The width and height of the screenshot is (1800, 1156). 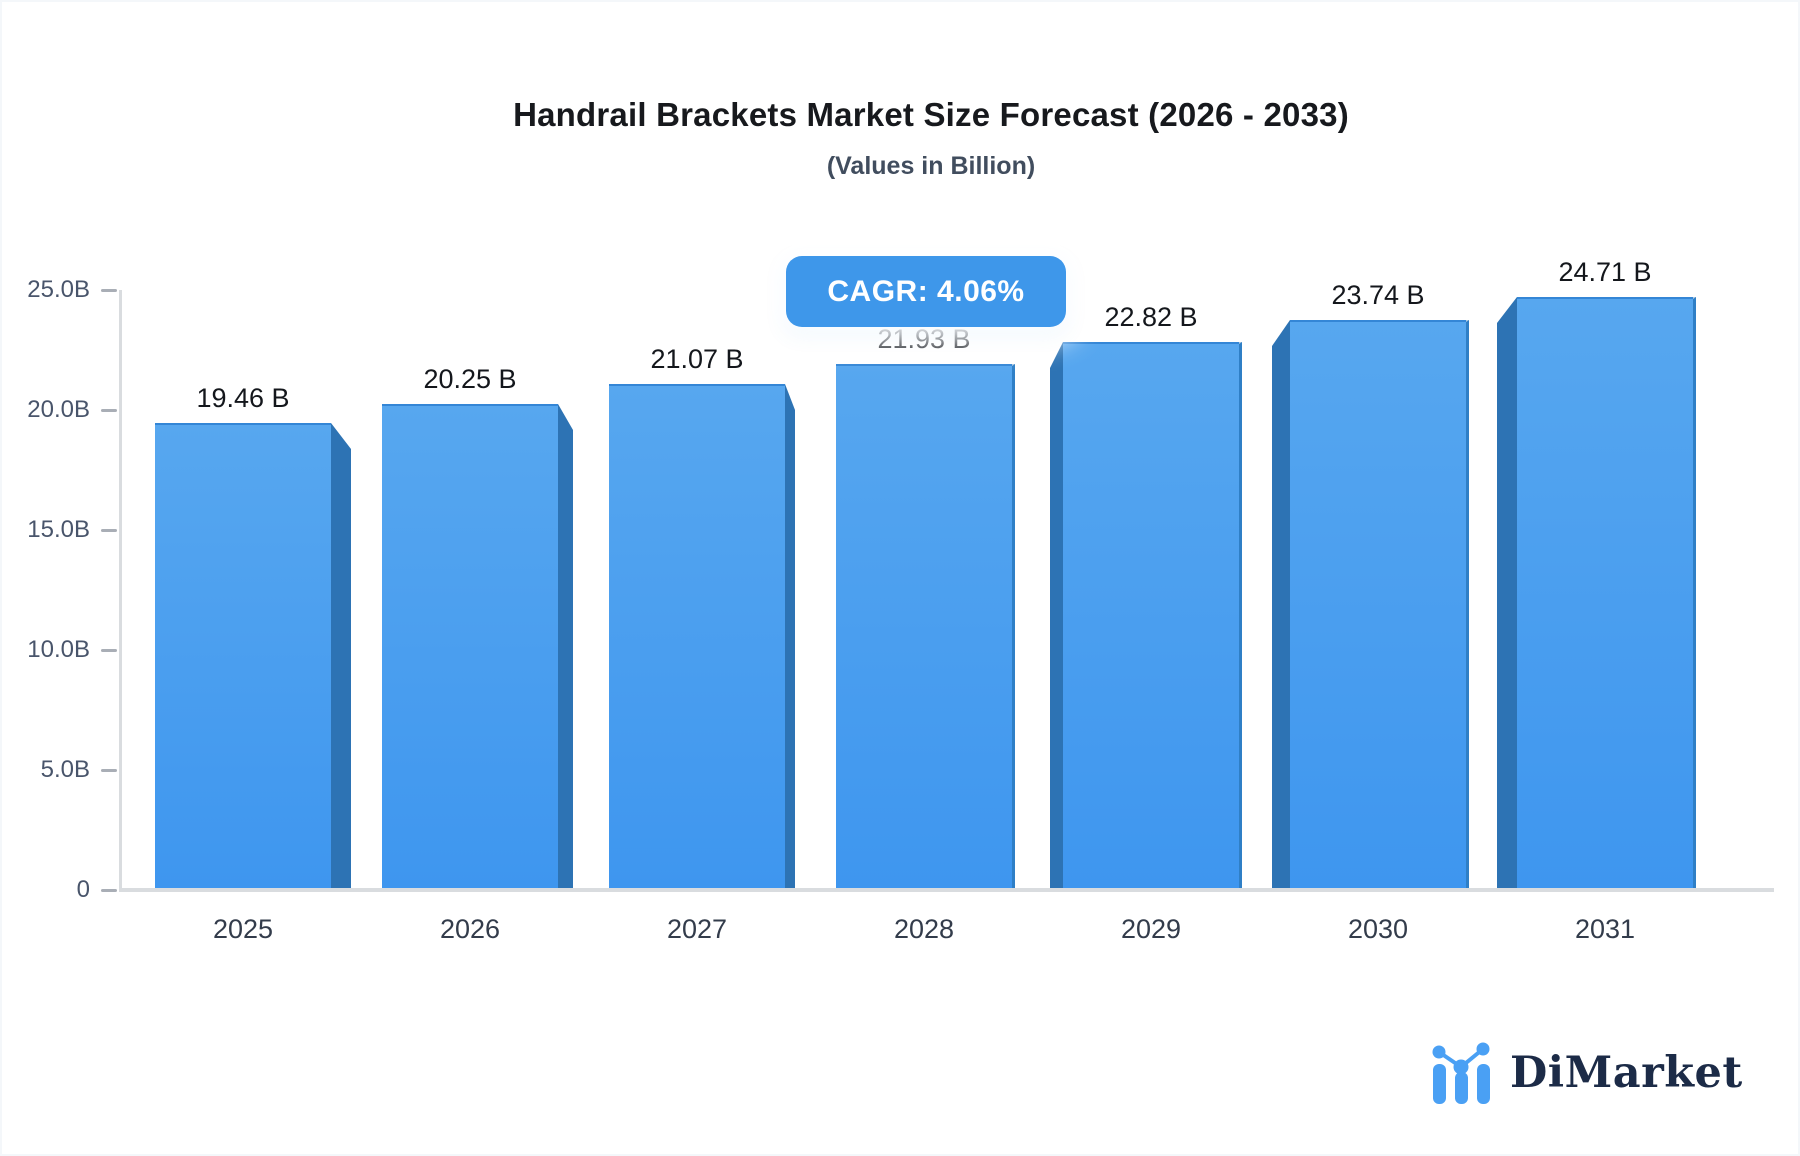 What do you see at coordinates (243, 657) in the screenshot?
I see `bar-2025` at bounding box center [243, 657].